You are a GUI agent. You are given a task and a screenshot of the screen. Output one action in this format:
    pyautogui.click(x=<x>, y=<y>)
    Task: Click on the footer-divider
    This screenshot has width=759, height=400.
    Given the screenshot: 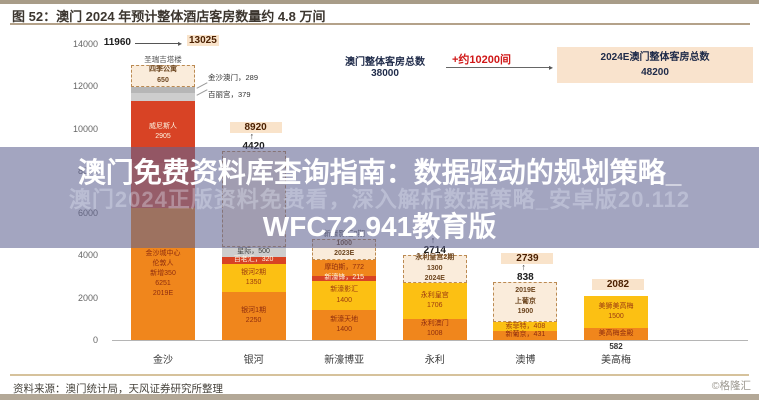 What is the action you would take?
    pyautogui.click(x=379, y=375)
    